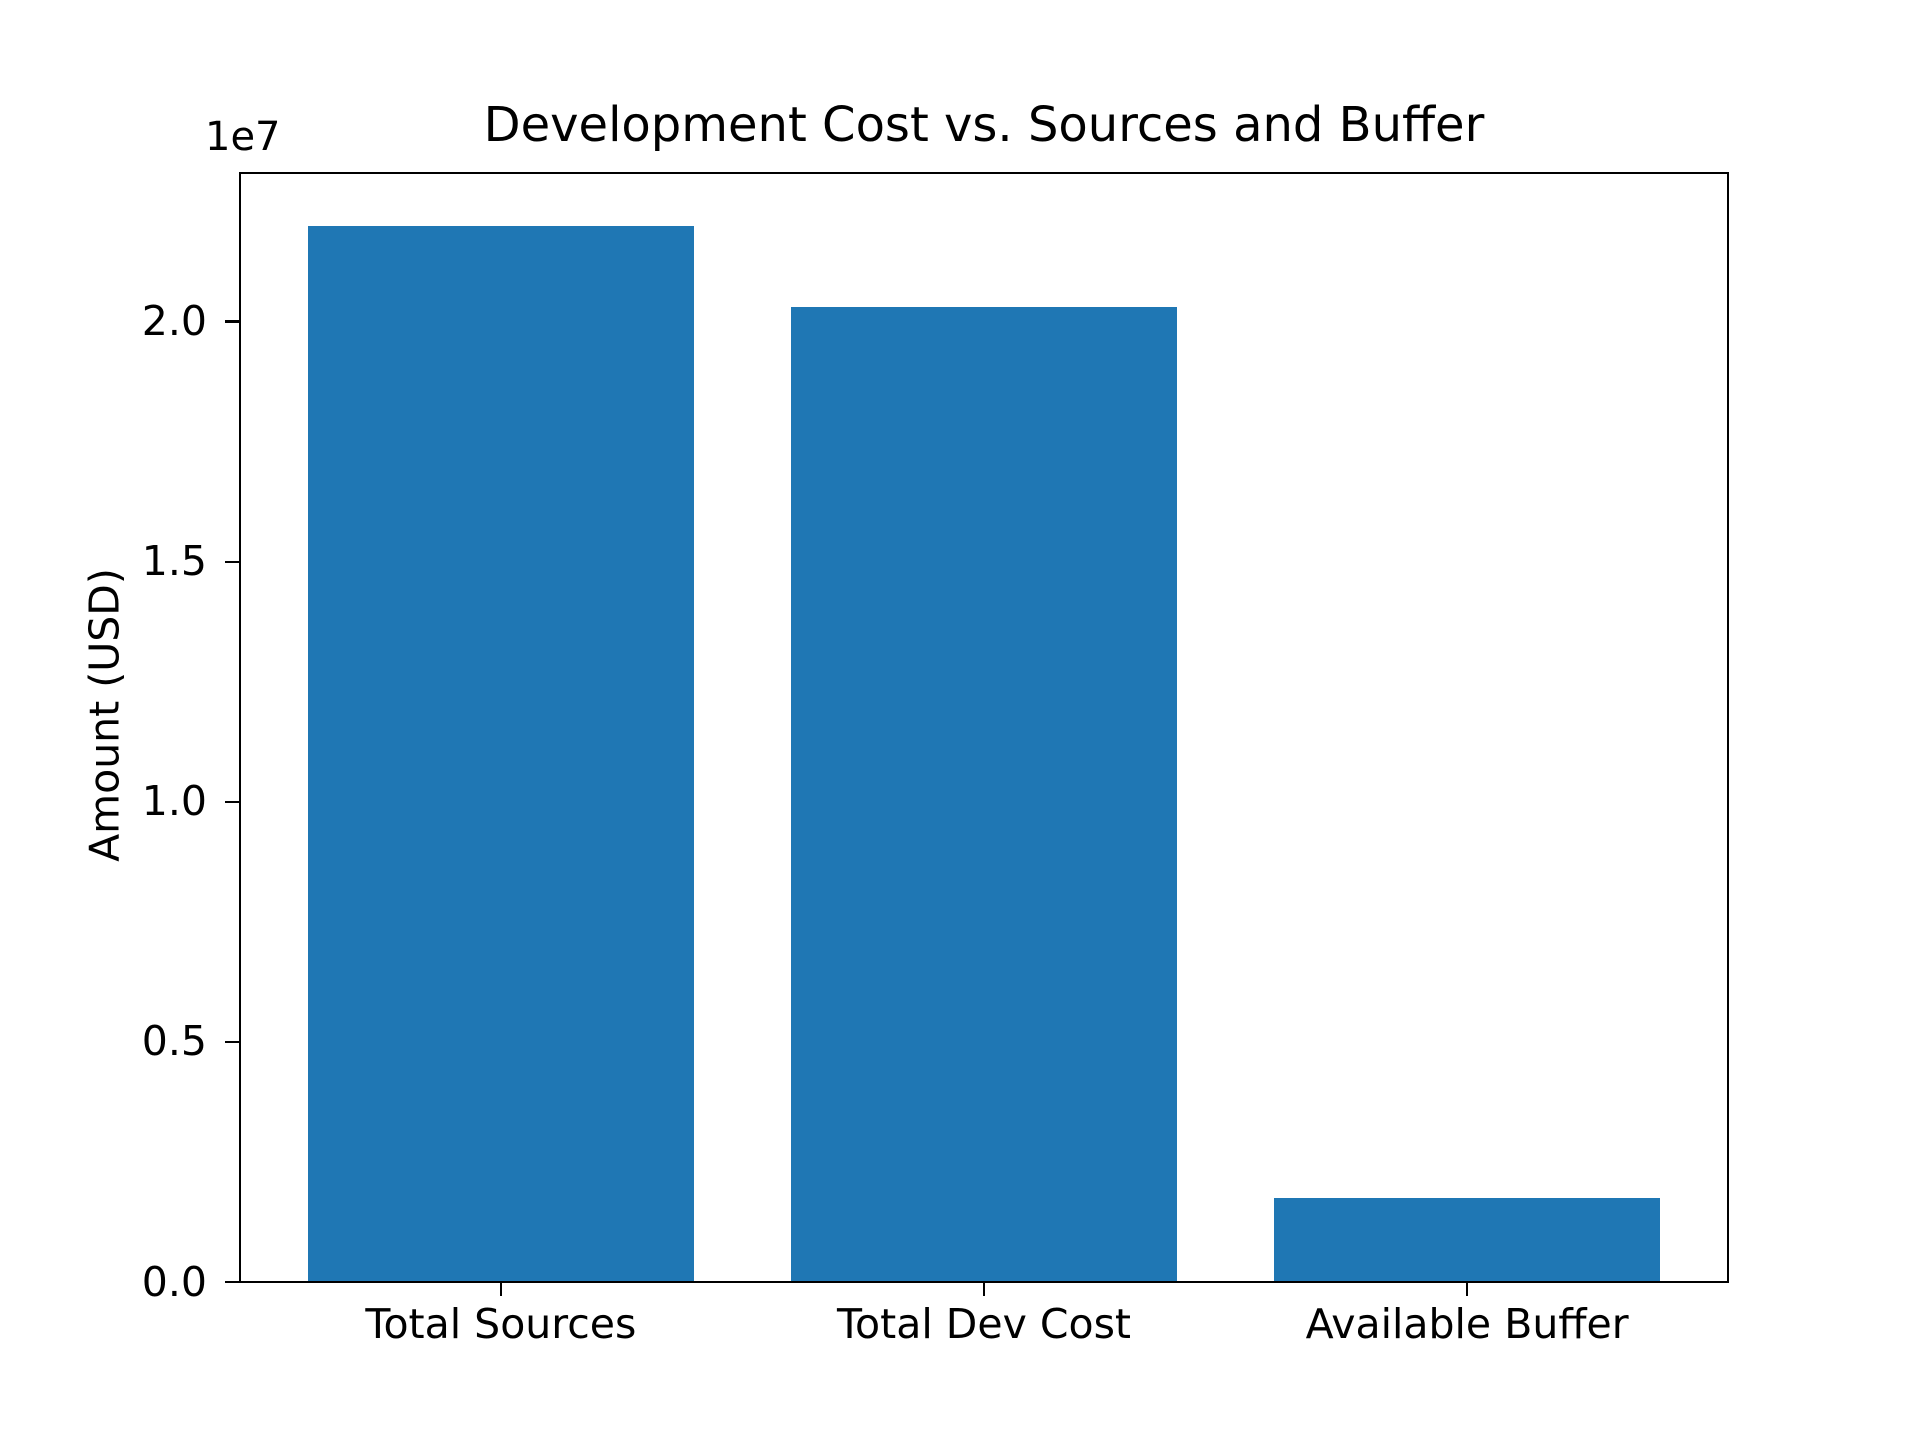  What do you see at coordinates (984, 1289) in the screenshot?
I see `x-tick-mark-total-dev-cost` at bounding box center [984, 1289].